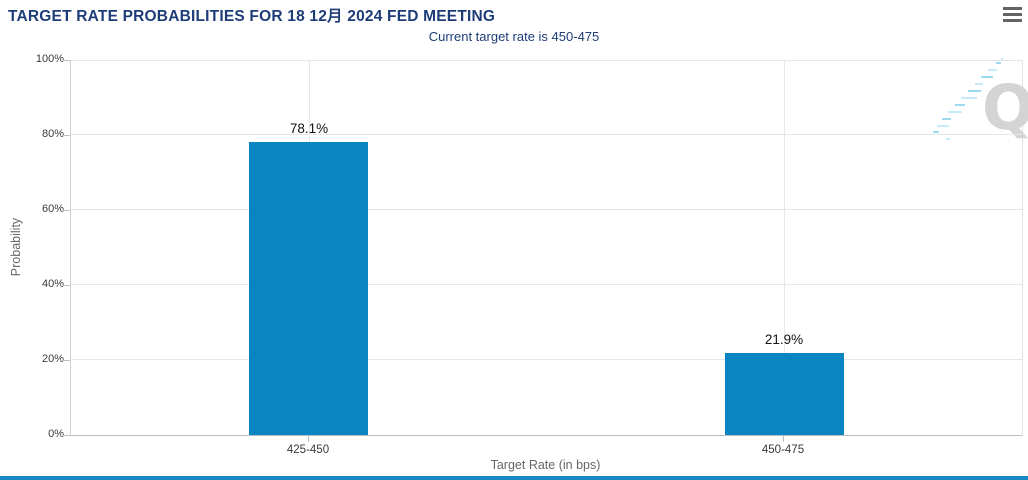 Image resolution: width=1028 pixels, height=480 pixels. I want to click on y-tick-label: 60%, so click(52, 209).